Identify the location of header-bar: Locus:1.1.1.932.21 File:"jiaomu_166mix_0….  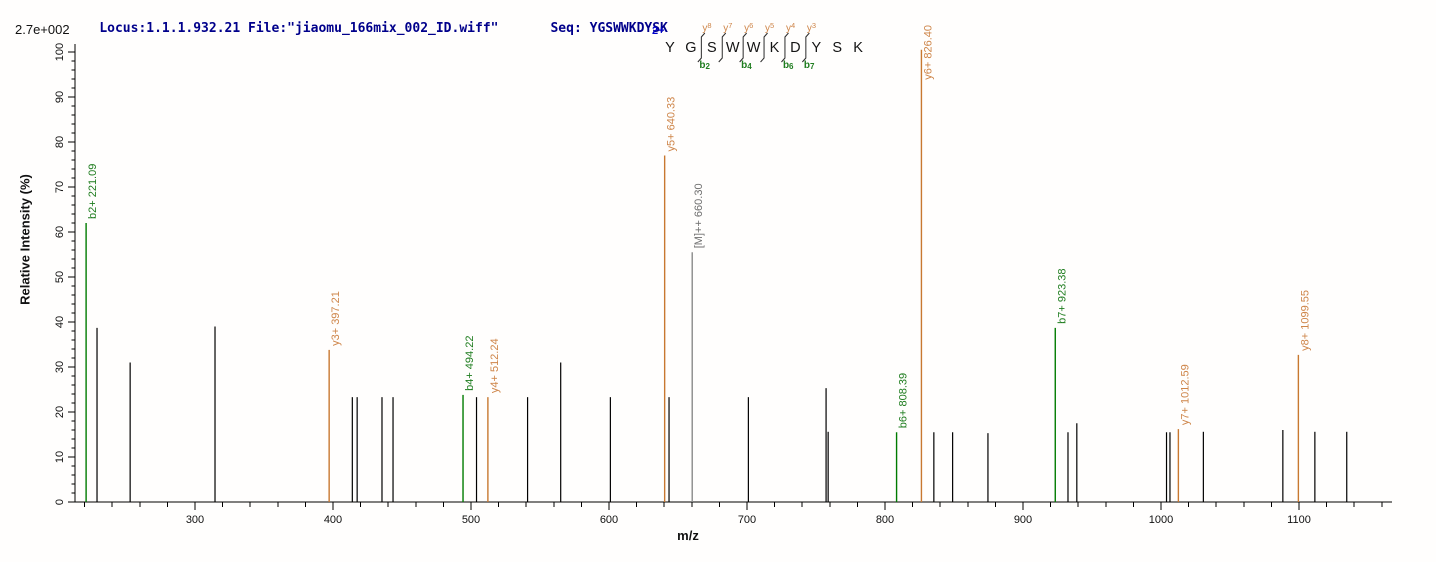
(368, 28).